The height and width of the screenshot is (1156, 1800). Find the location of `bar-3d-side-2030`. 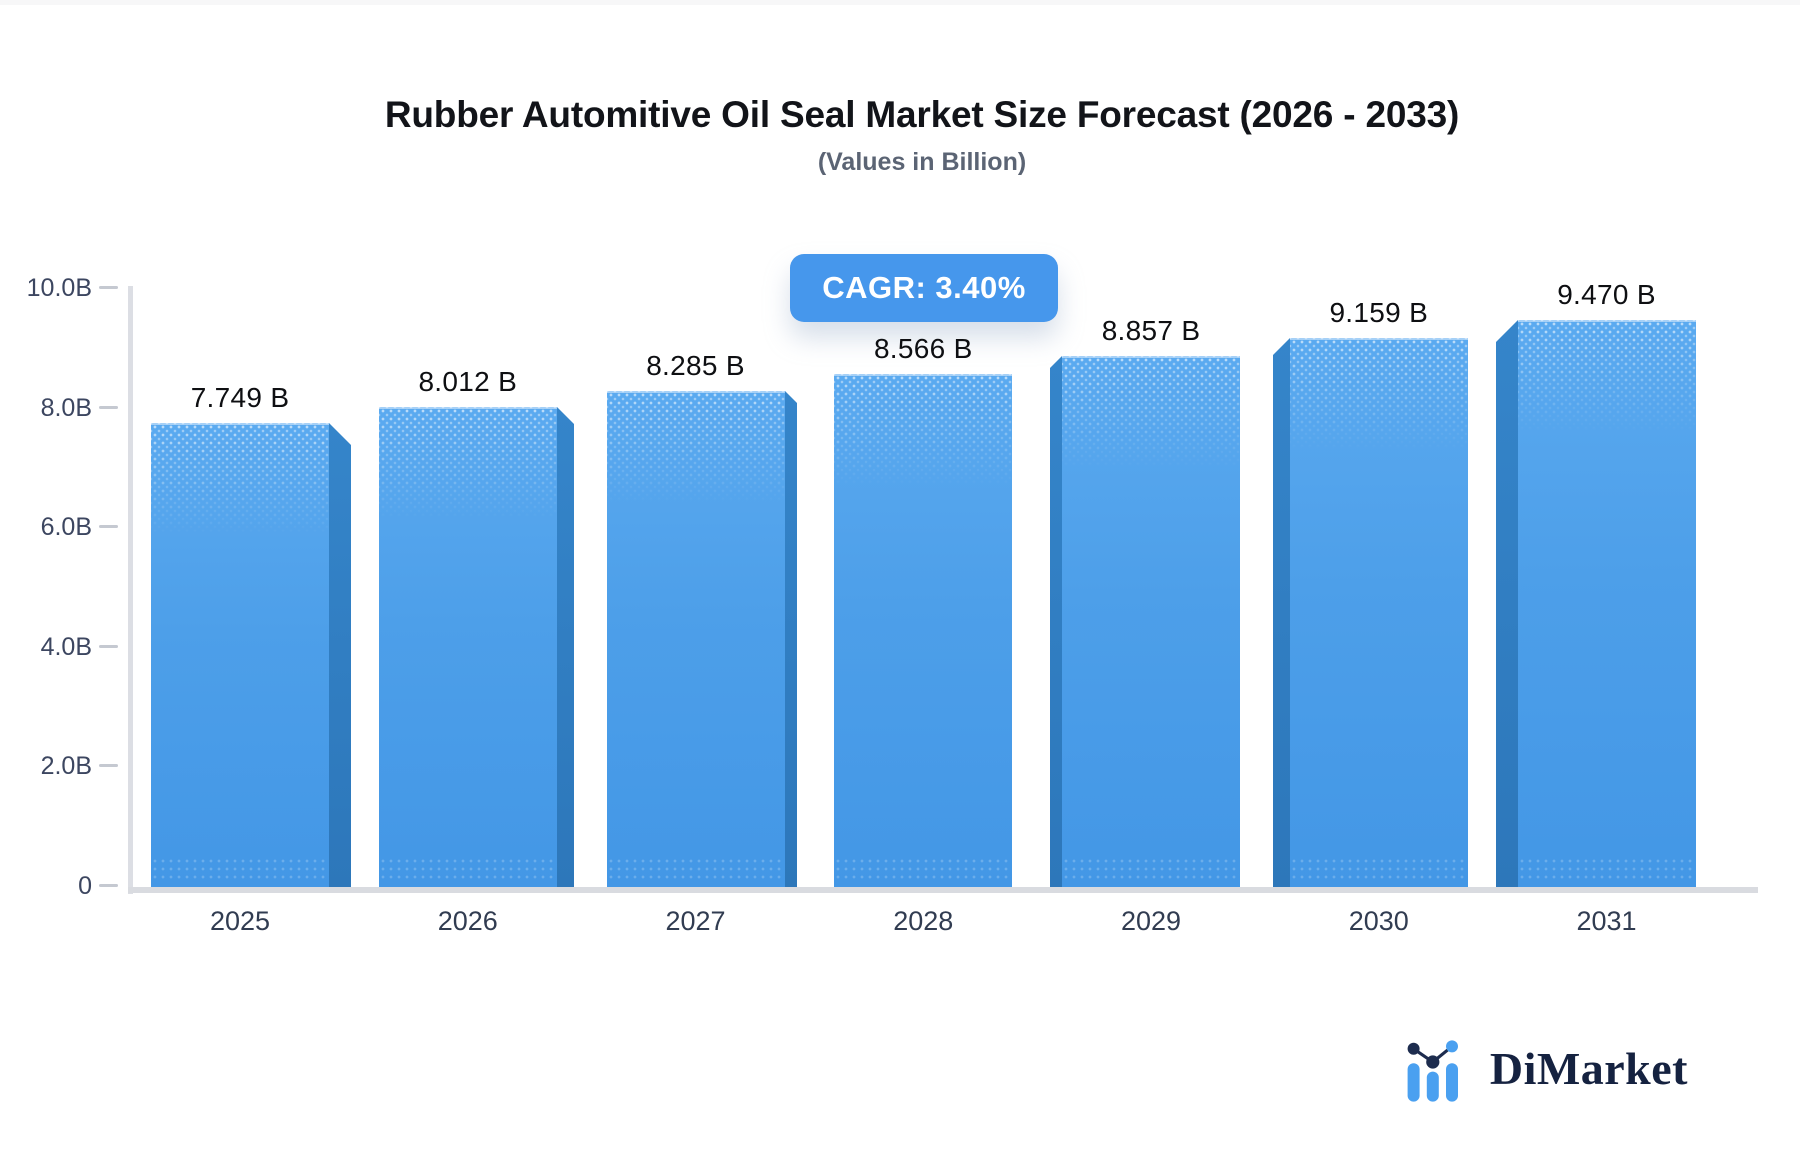

bar-3d-side-2030 is located at coordinates (1281, 612).